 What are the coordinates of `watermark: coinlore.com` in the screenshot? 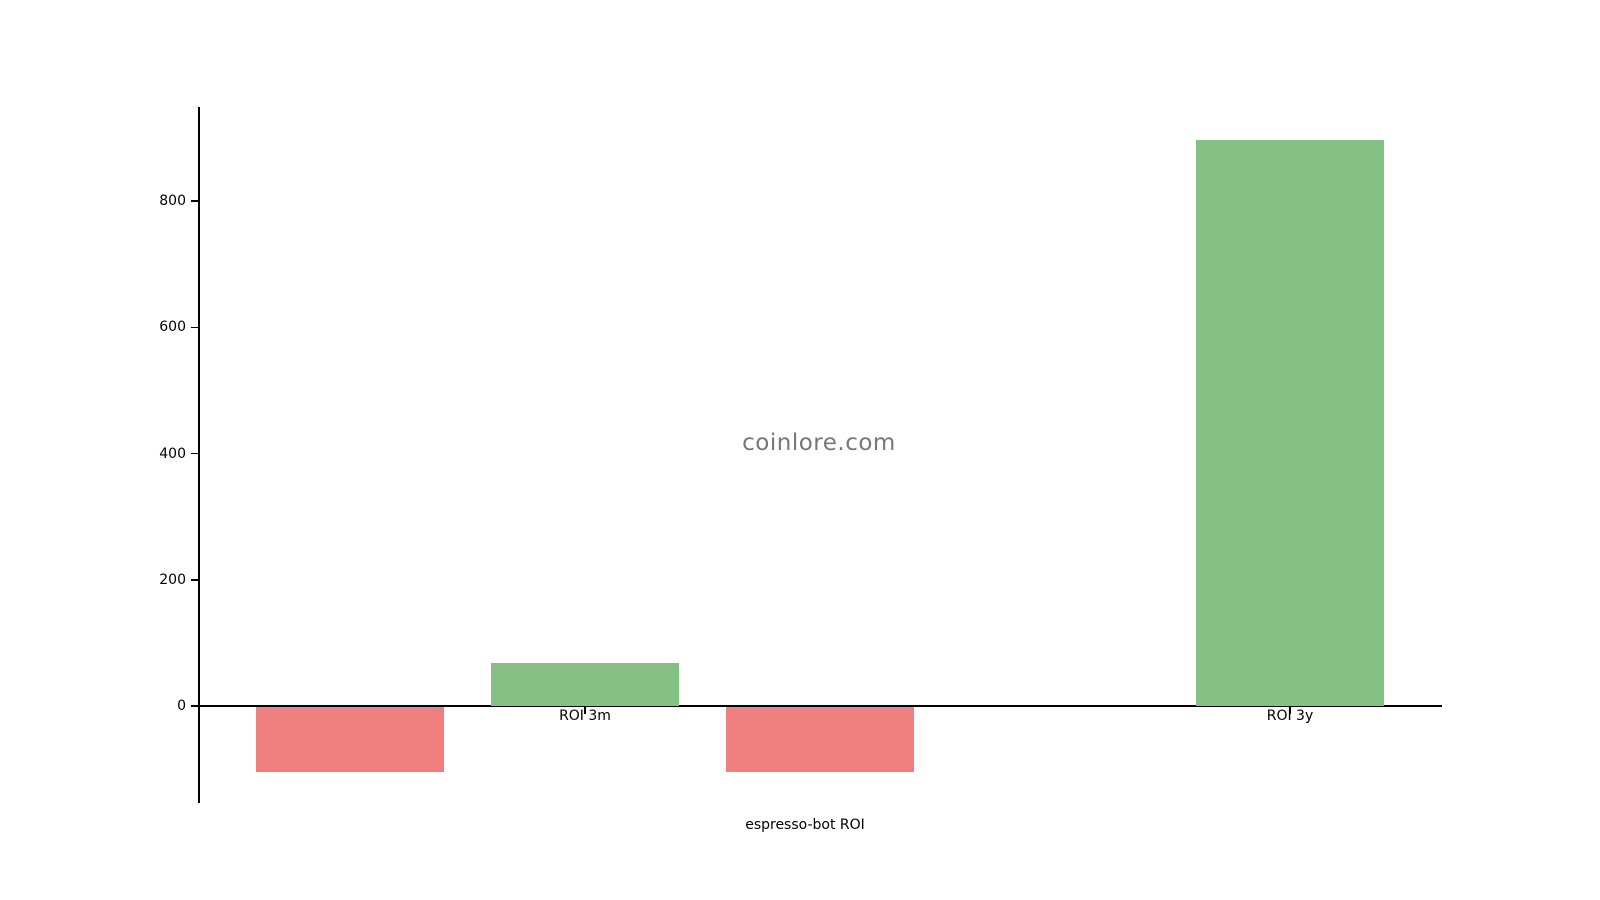 It's located at (819, 443).